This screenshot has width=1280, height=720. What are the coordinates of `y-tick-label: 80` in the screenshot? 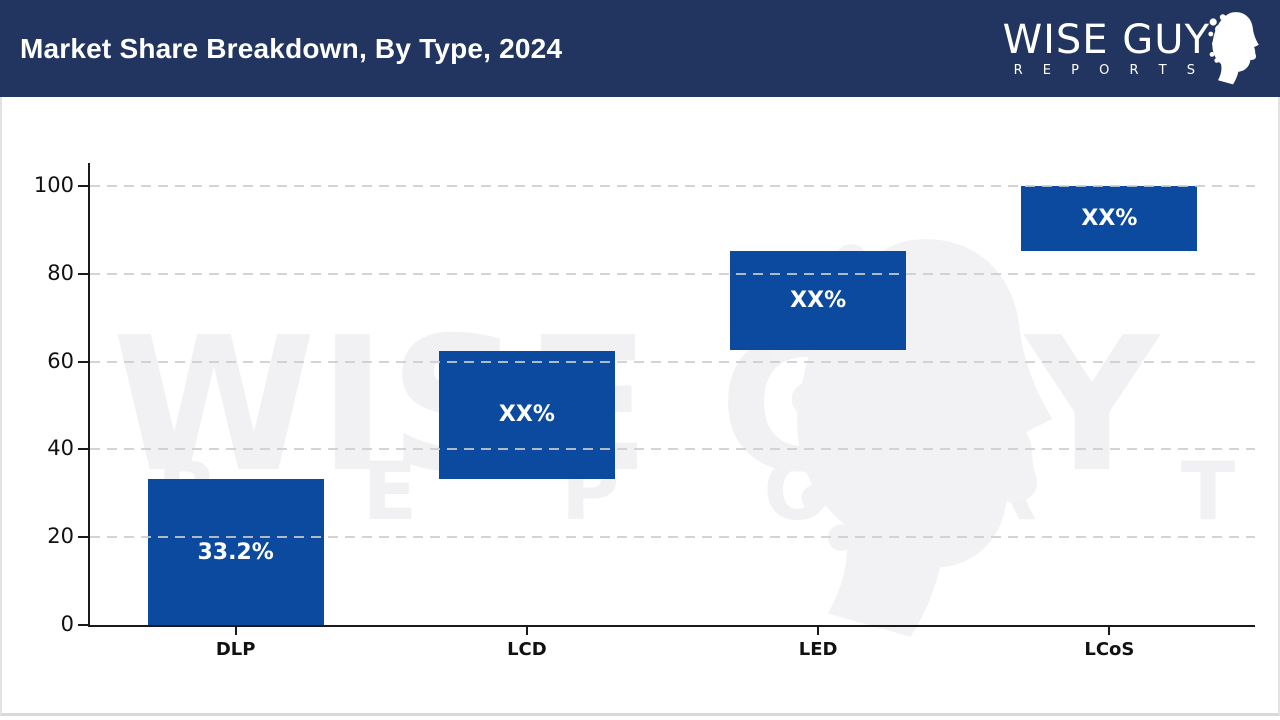 It's located at (60, 272).